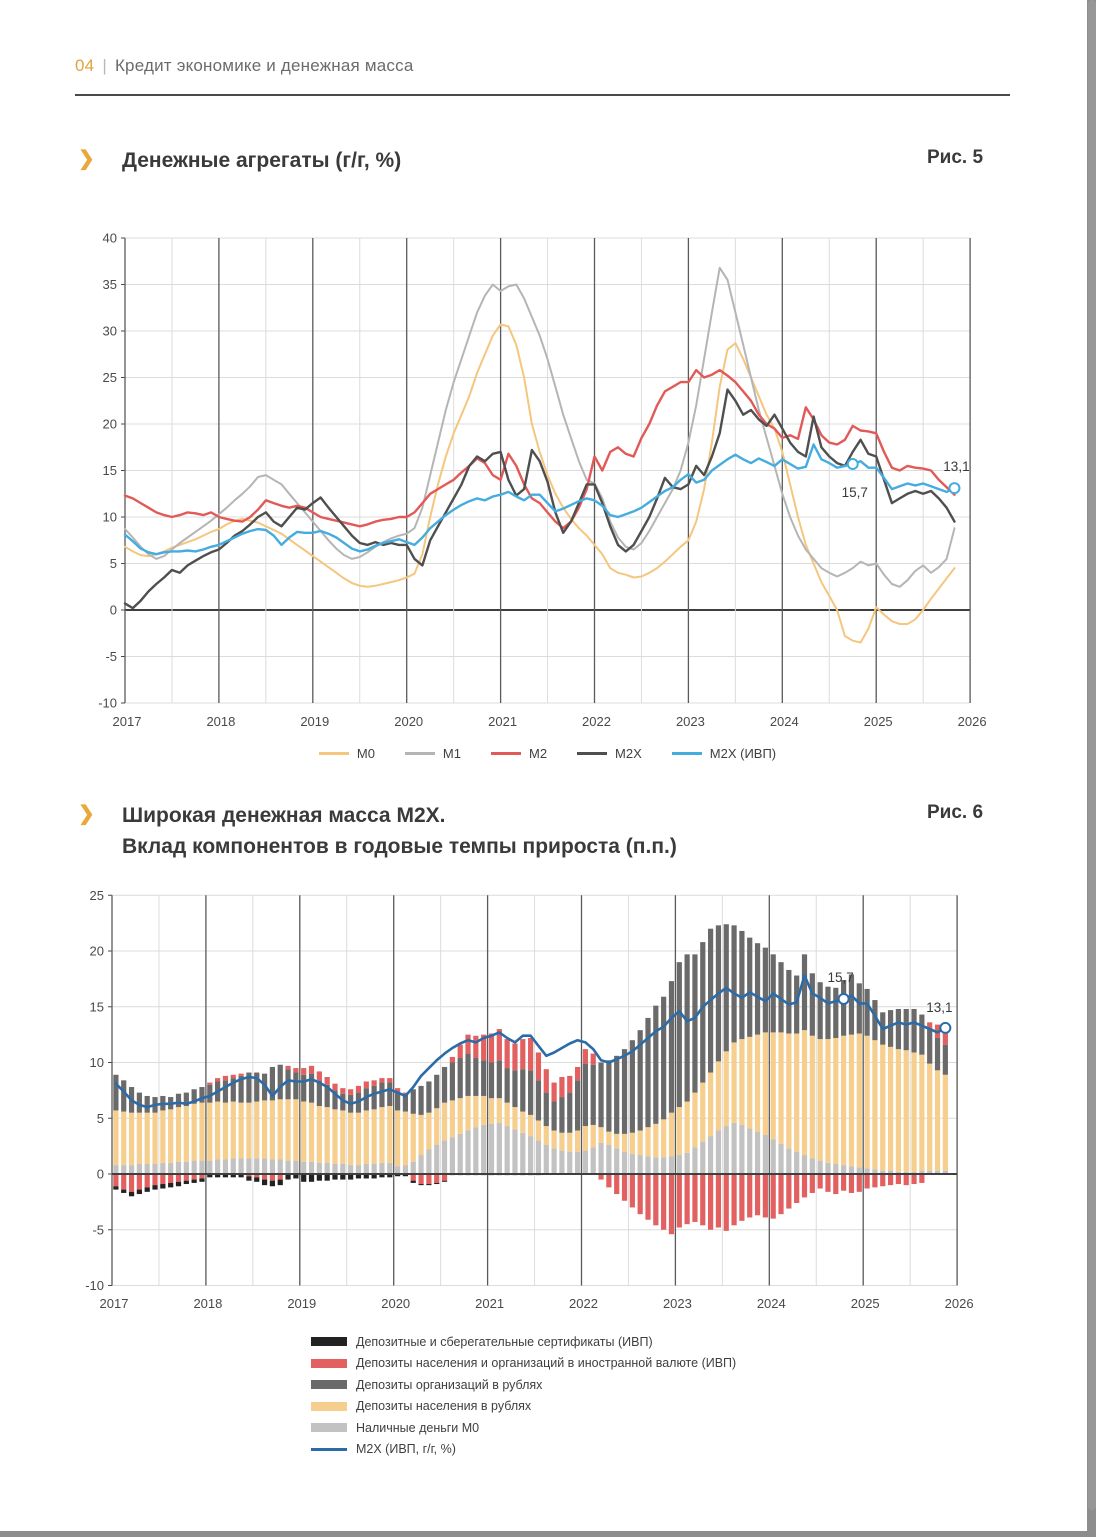 The height and width of the screenshot is (1537, 1096). Describe the element at coordinates (406, 1449) in the screenshot. I see `legend-label: М2Х (ИВП, г/г, %)` at that location.